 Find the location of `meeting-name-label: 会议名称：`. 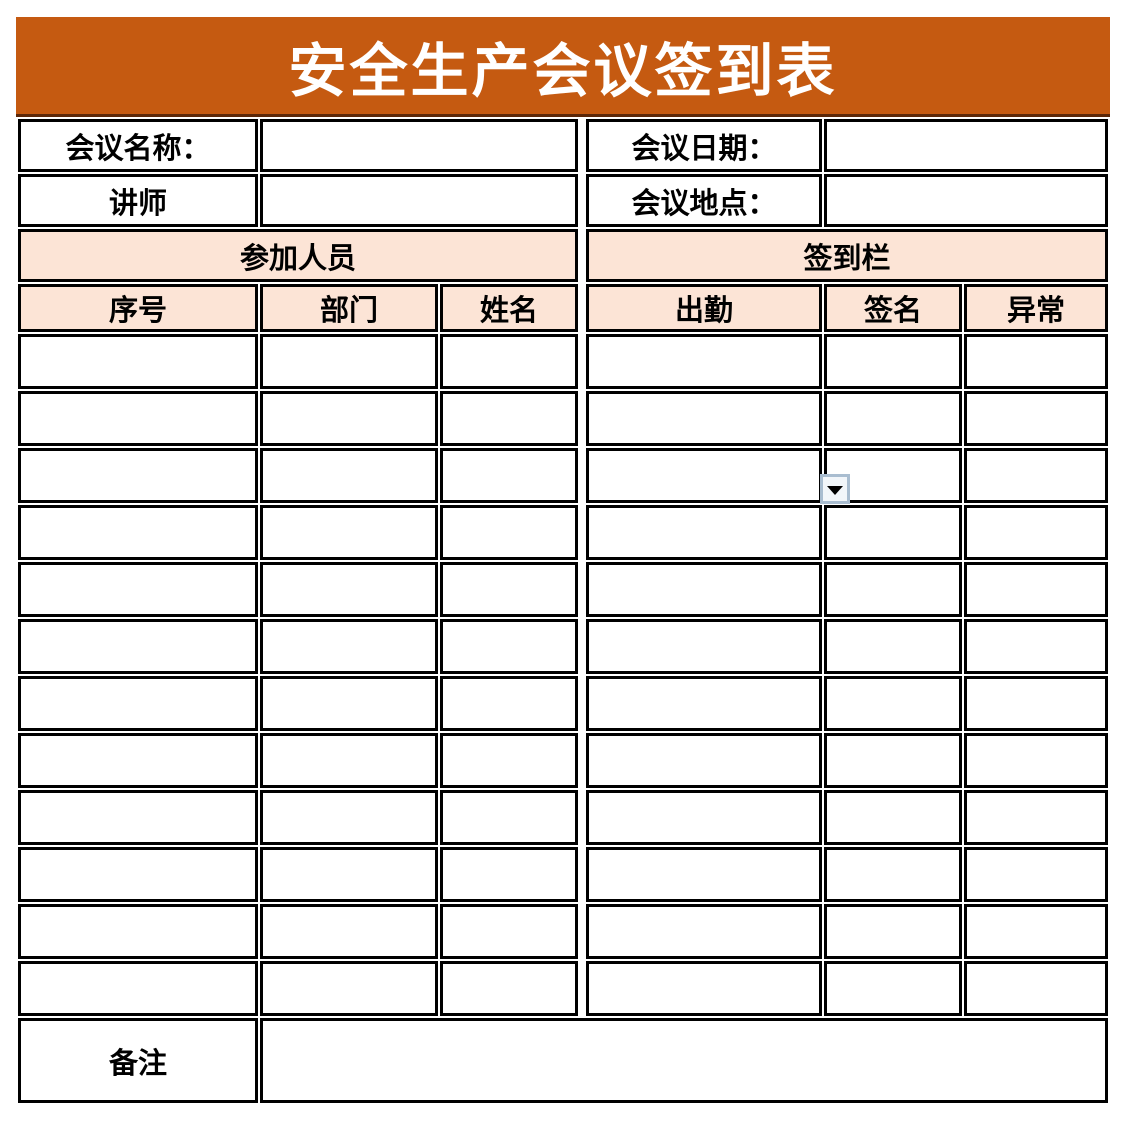

meeting-name-label: 会议名称： is located at coordinates (138, 145).